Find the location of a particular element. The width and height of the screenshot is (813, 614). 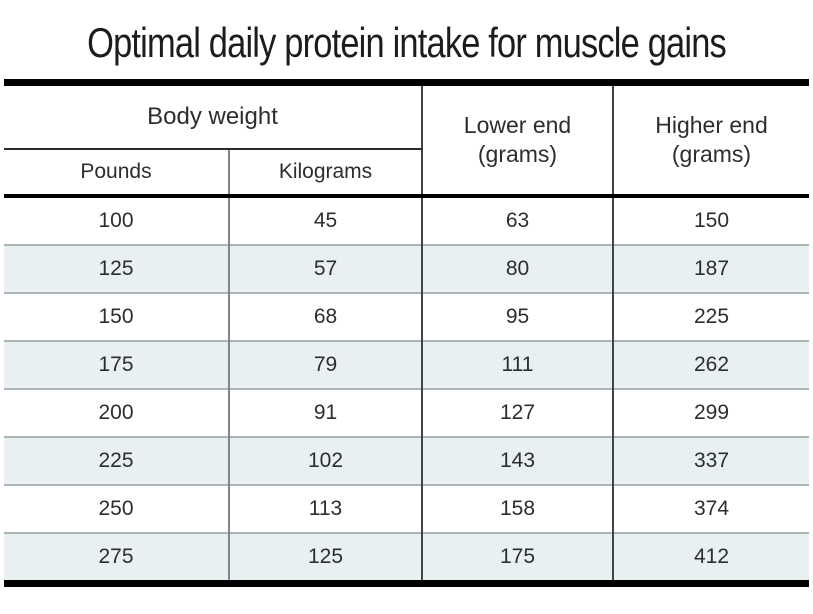

lower-end-line2: (grams) is located at coordinates (517, 154).